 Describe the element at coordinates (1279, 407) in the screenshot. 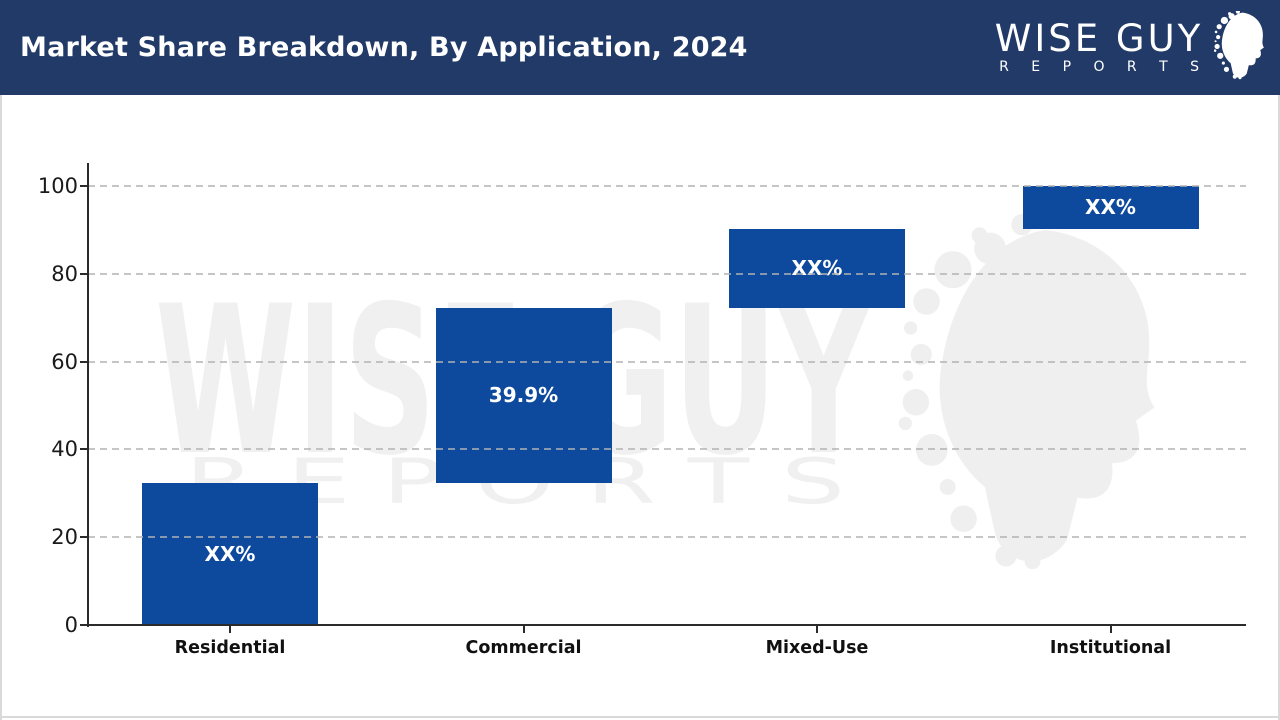

I see `page-border-right` at that location.